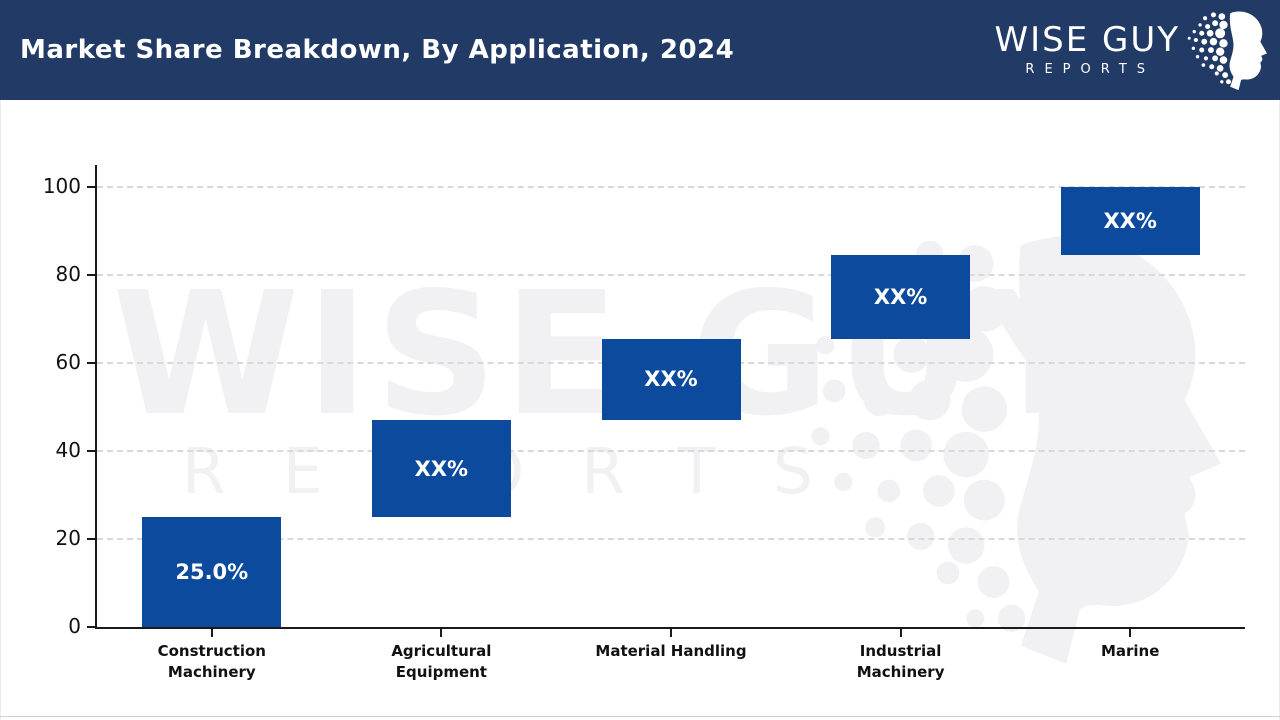 The width and height of the screenshot is (1280, 720). I want to click on y-axis-line, so click(96, 397).